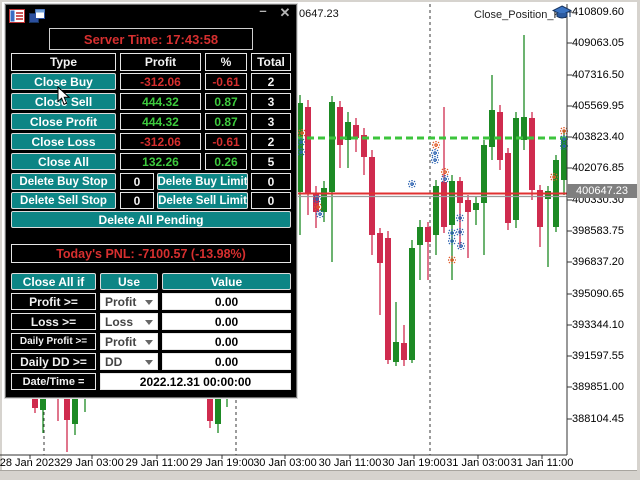 This screenshot has height=480, width=640. I want to click on time-axis-label: 29 Jan 03:00, so click(92, 463).